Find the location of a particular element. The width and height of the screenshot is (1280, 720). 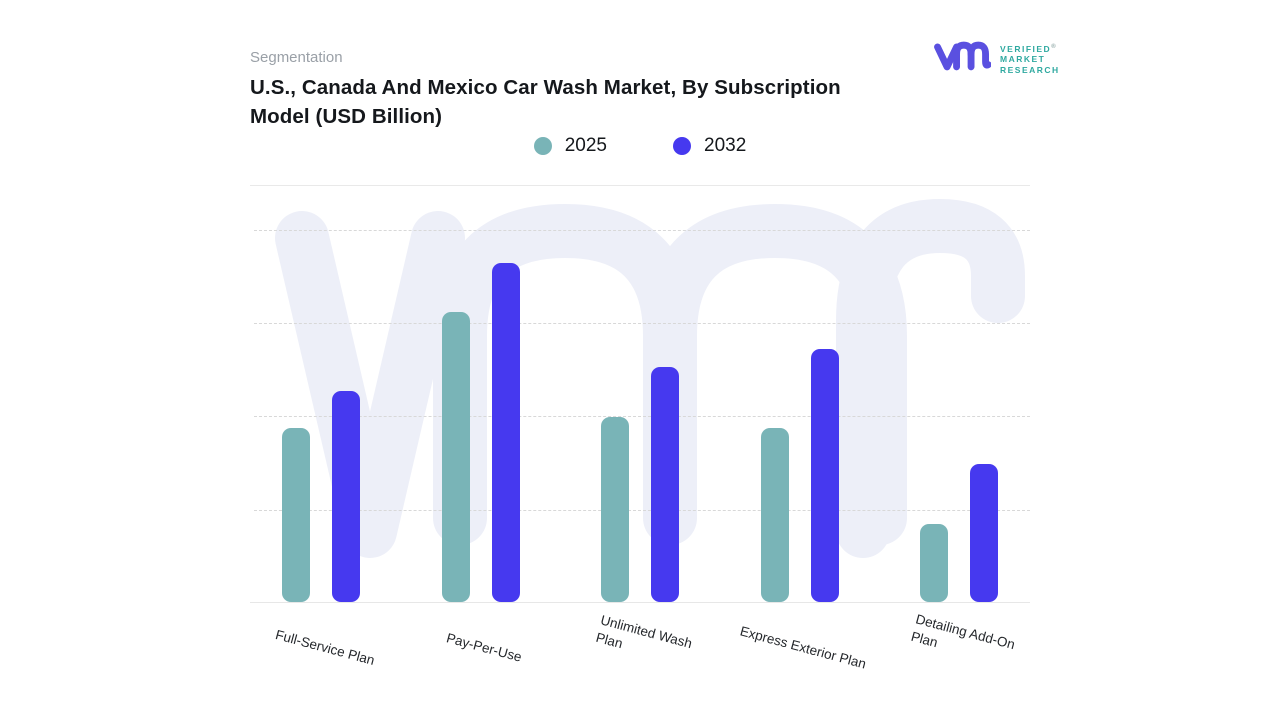

legend-label-2032: 2032 is located at coordinates (725, 145).